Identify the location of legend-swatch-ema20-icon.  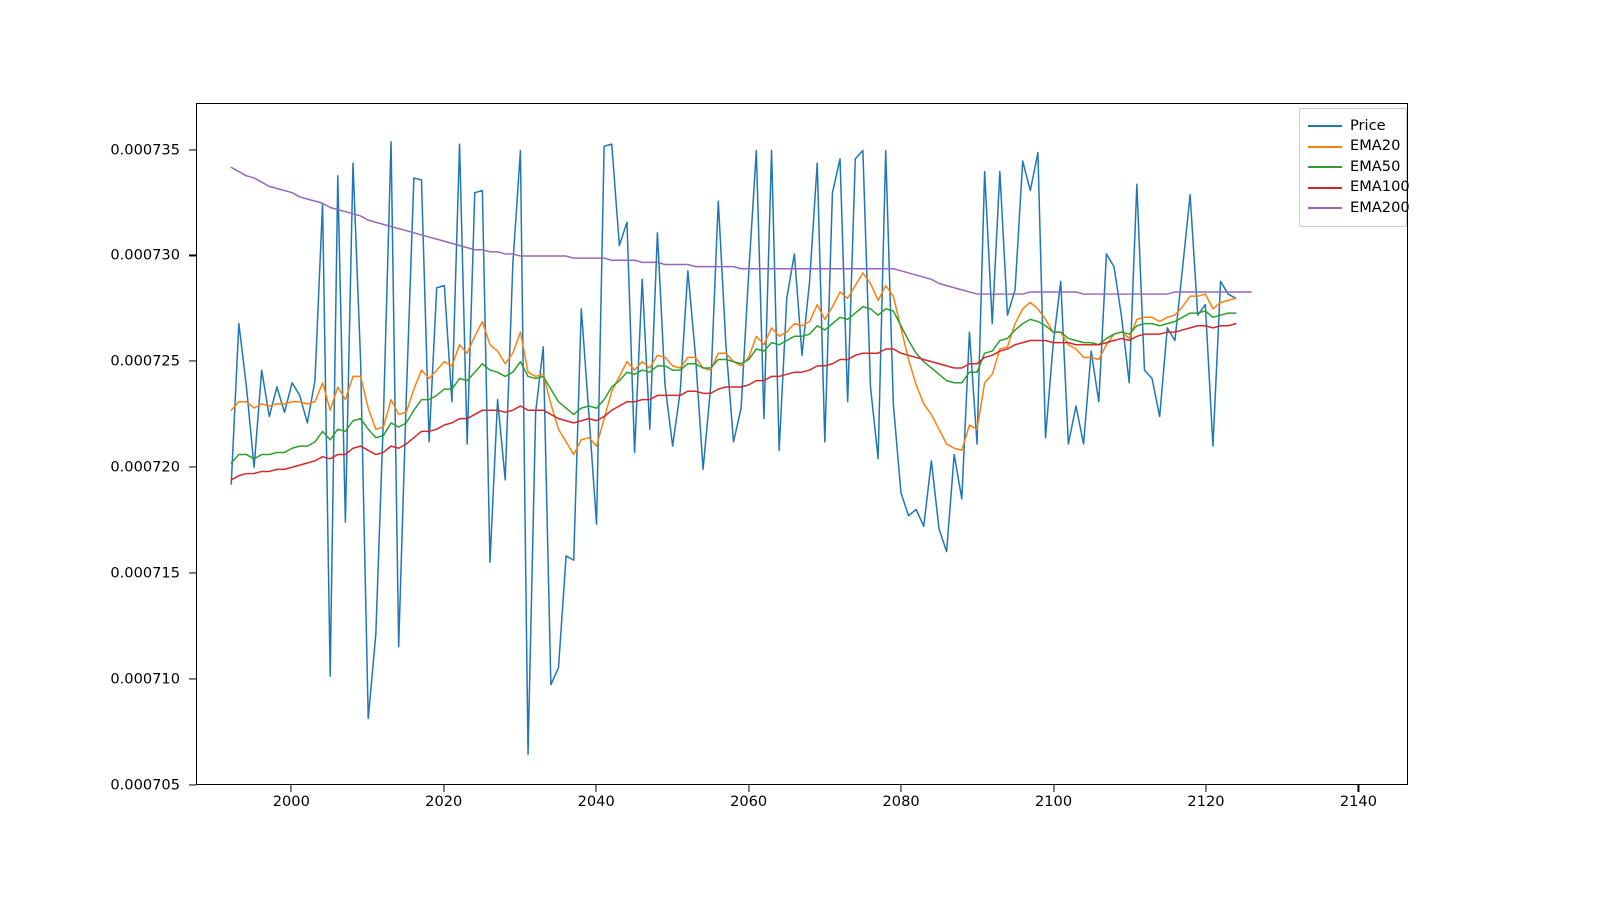
(1325, 146).